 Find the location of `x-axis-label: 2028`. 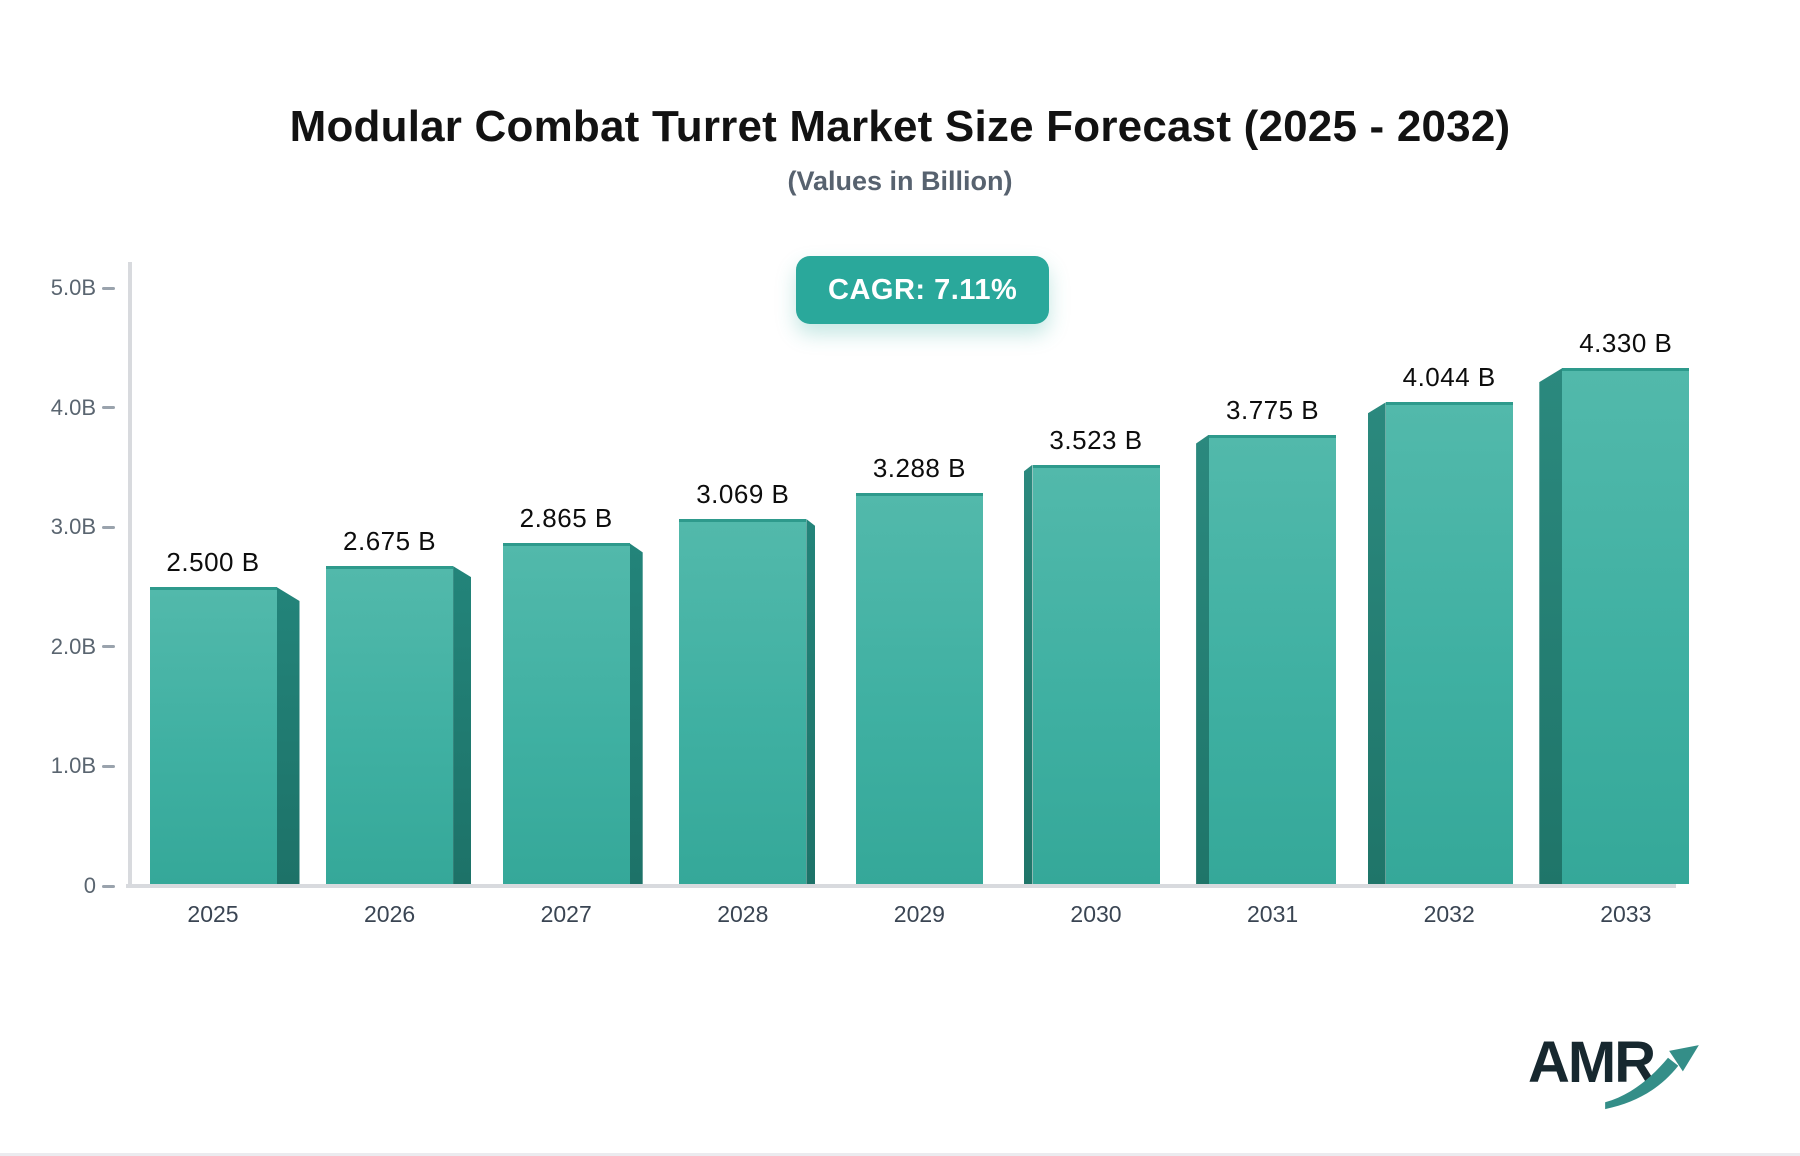

x-axis-label: 2028 is located at coordinates (743, 914).